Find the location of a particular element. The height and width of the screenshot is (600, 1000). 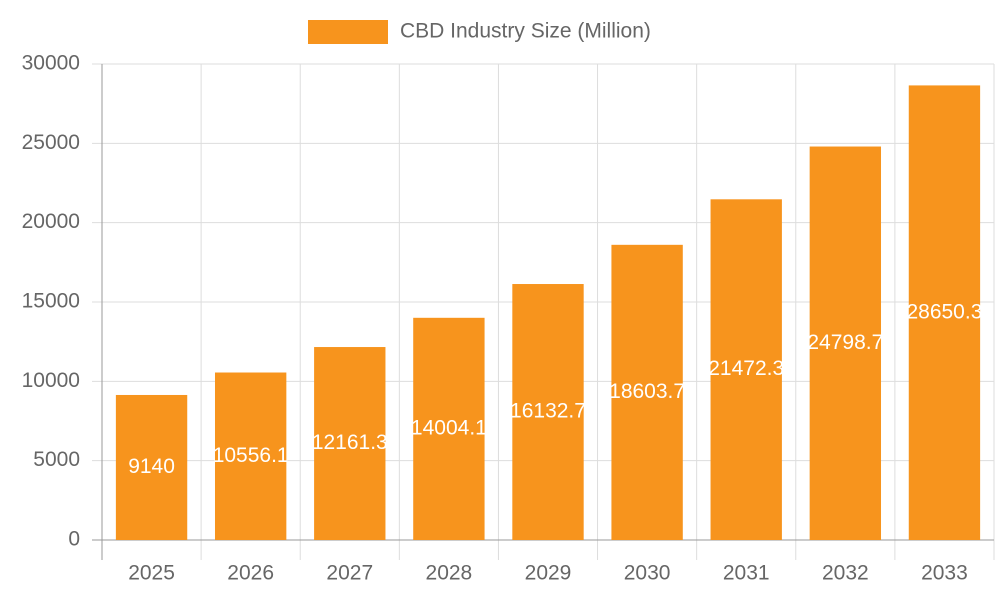

value-label: 10556.1 is located at coordinates (251, 455).